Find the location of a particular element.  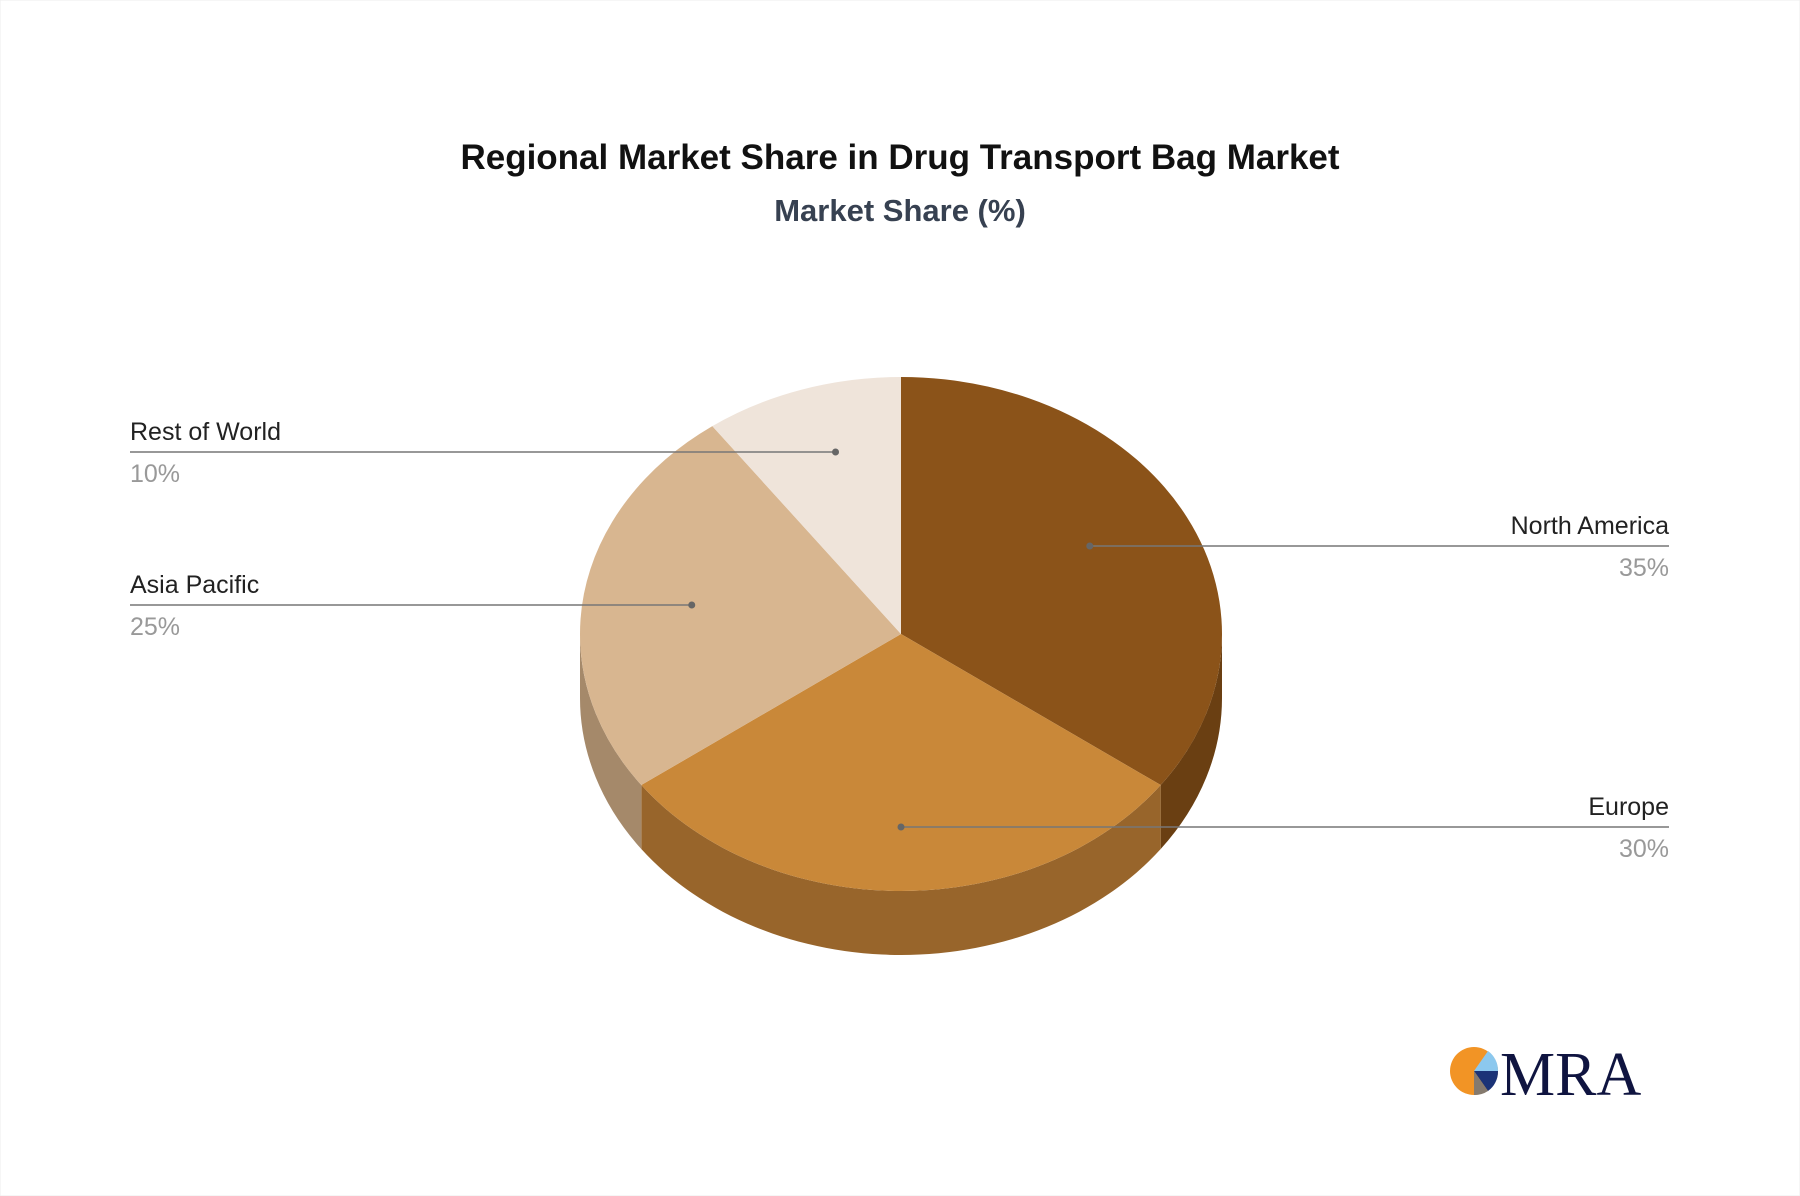

slice-value-label: 30% is located at coordinates (1644, 849).